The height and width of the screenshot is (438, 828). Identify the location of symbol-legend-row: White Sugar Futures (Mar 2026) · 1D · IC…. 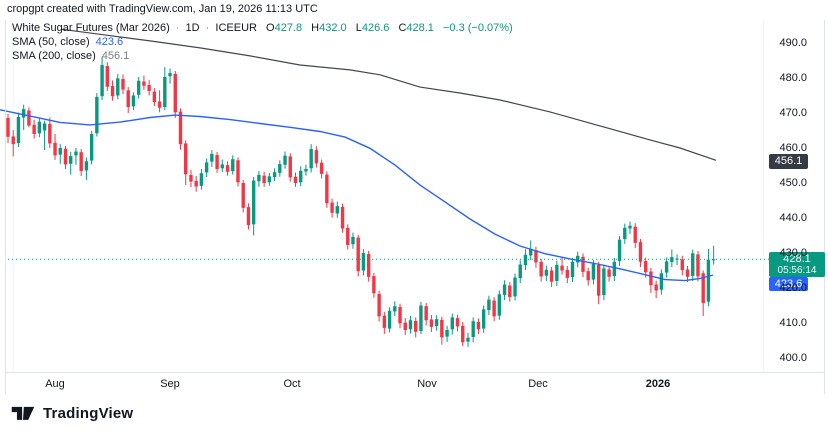
(262, 28).